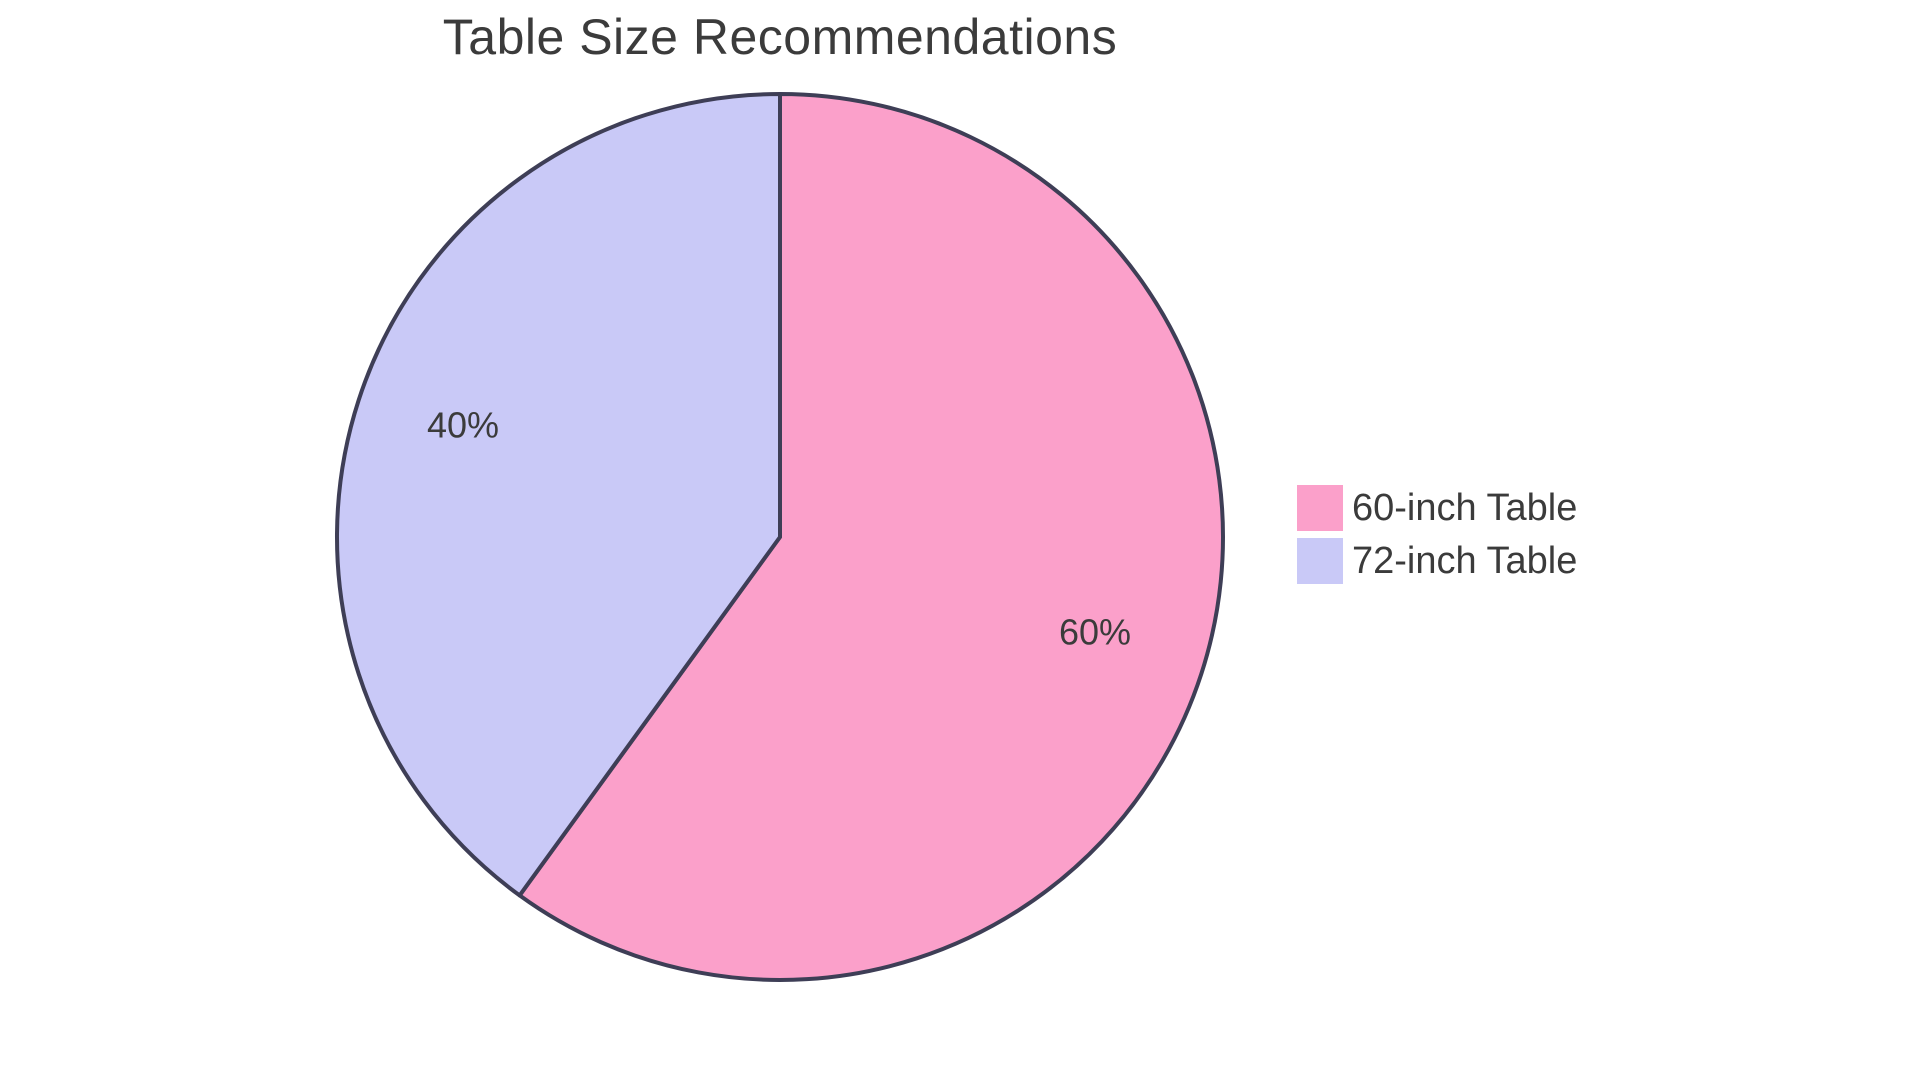 The image size is (1920, 1083). I want to click on legend-item-60-inch-table: 60-inch Table, so click(1437, 508).